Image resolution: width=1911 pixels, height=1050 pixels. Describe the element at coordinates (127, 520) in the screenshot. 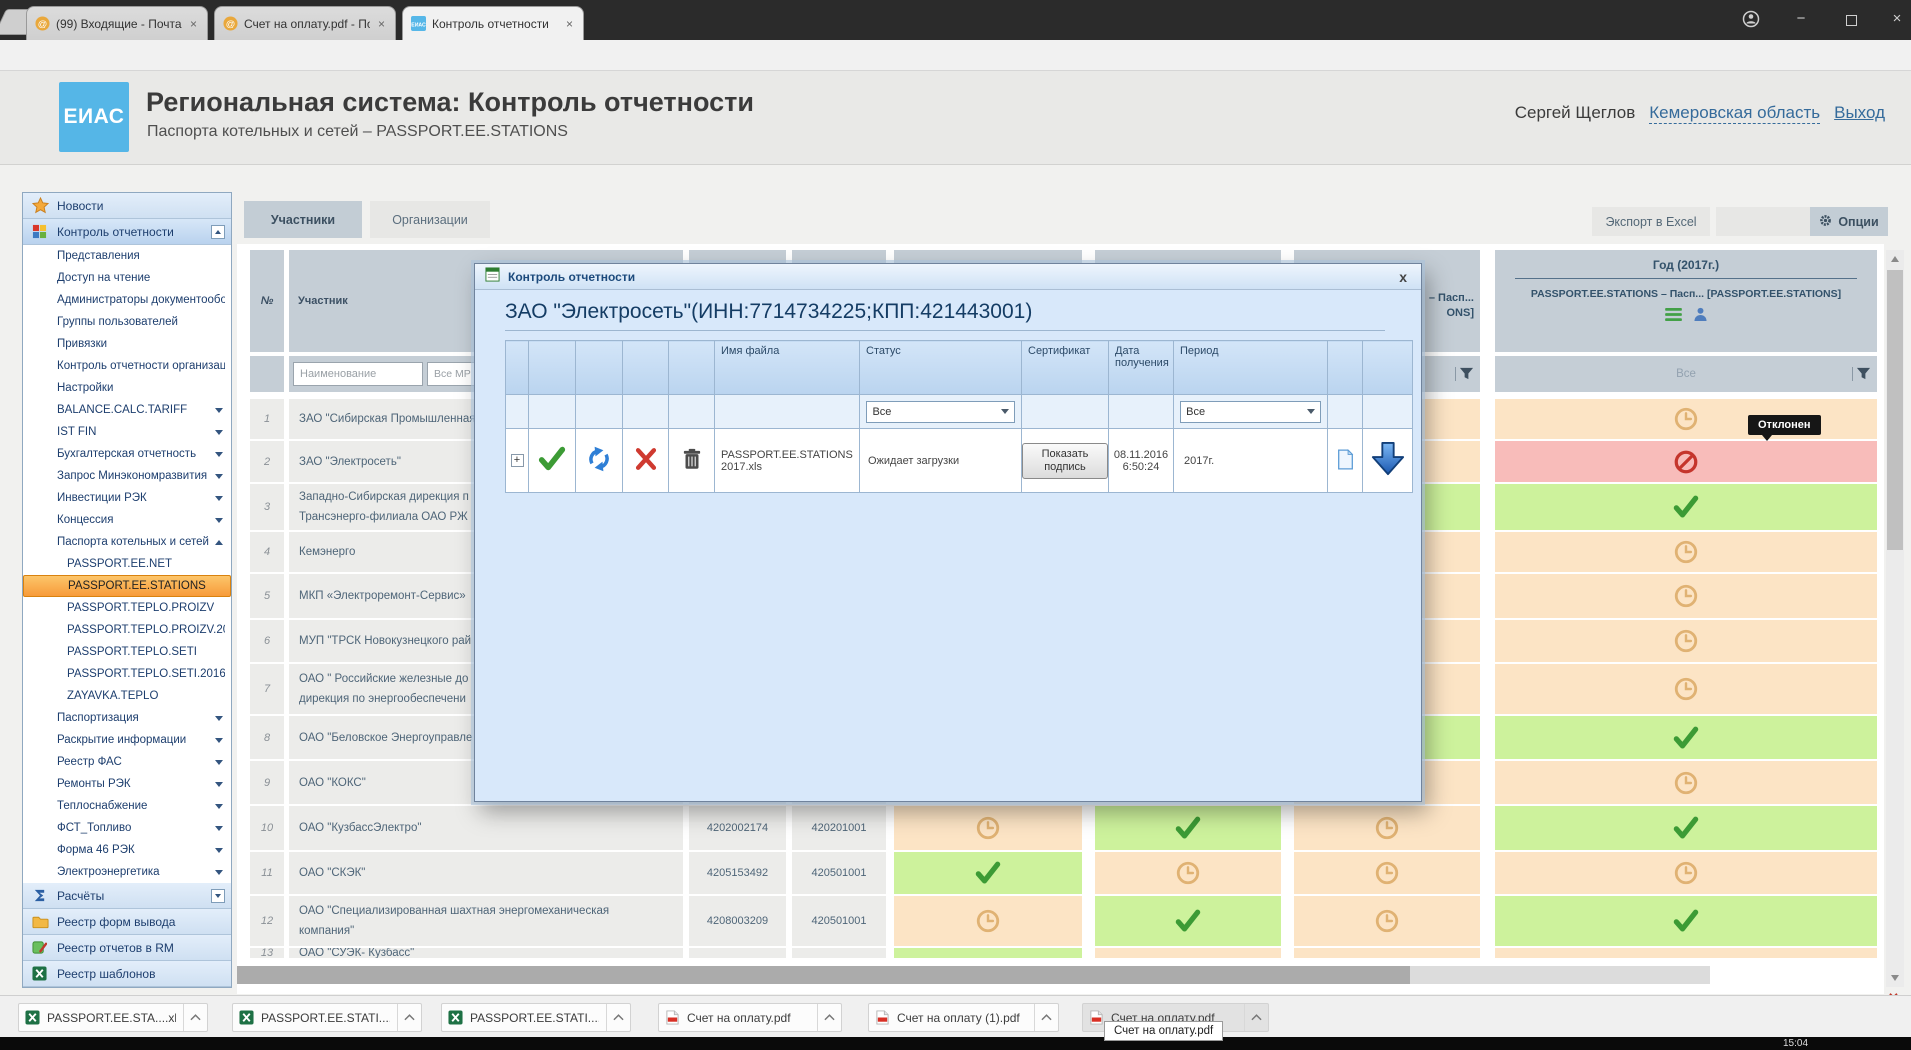

I see `sidebar-item: Концессия` at that location.